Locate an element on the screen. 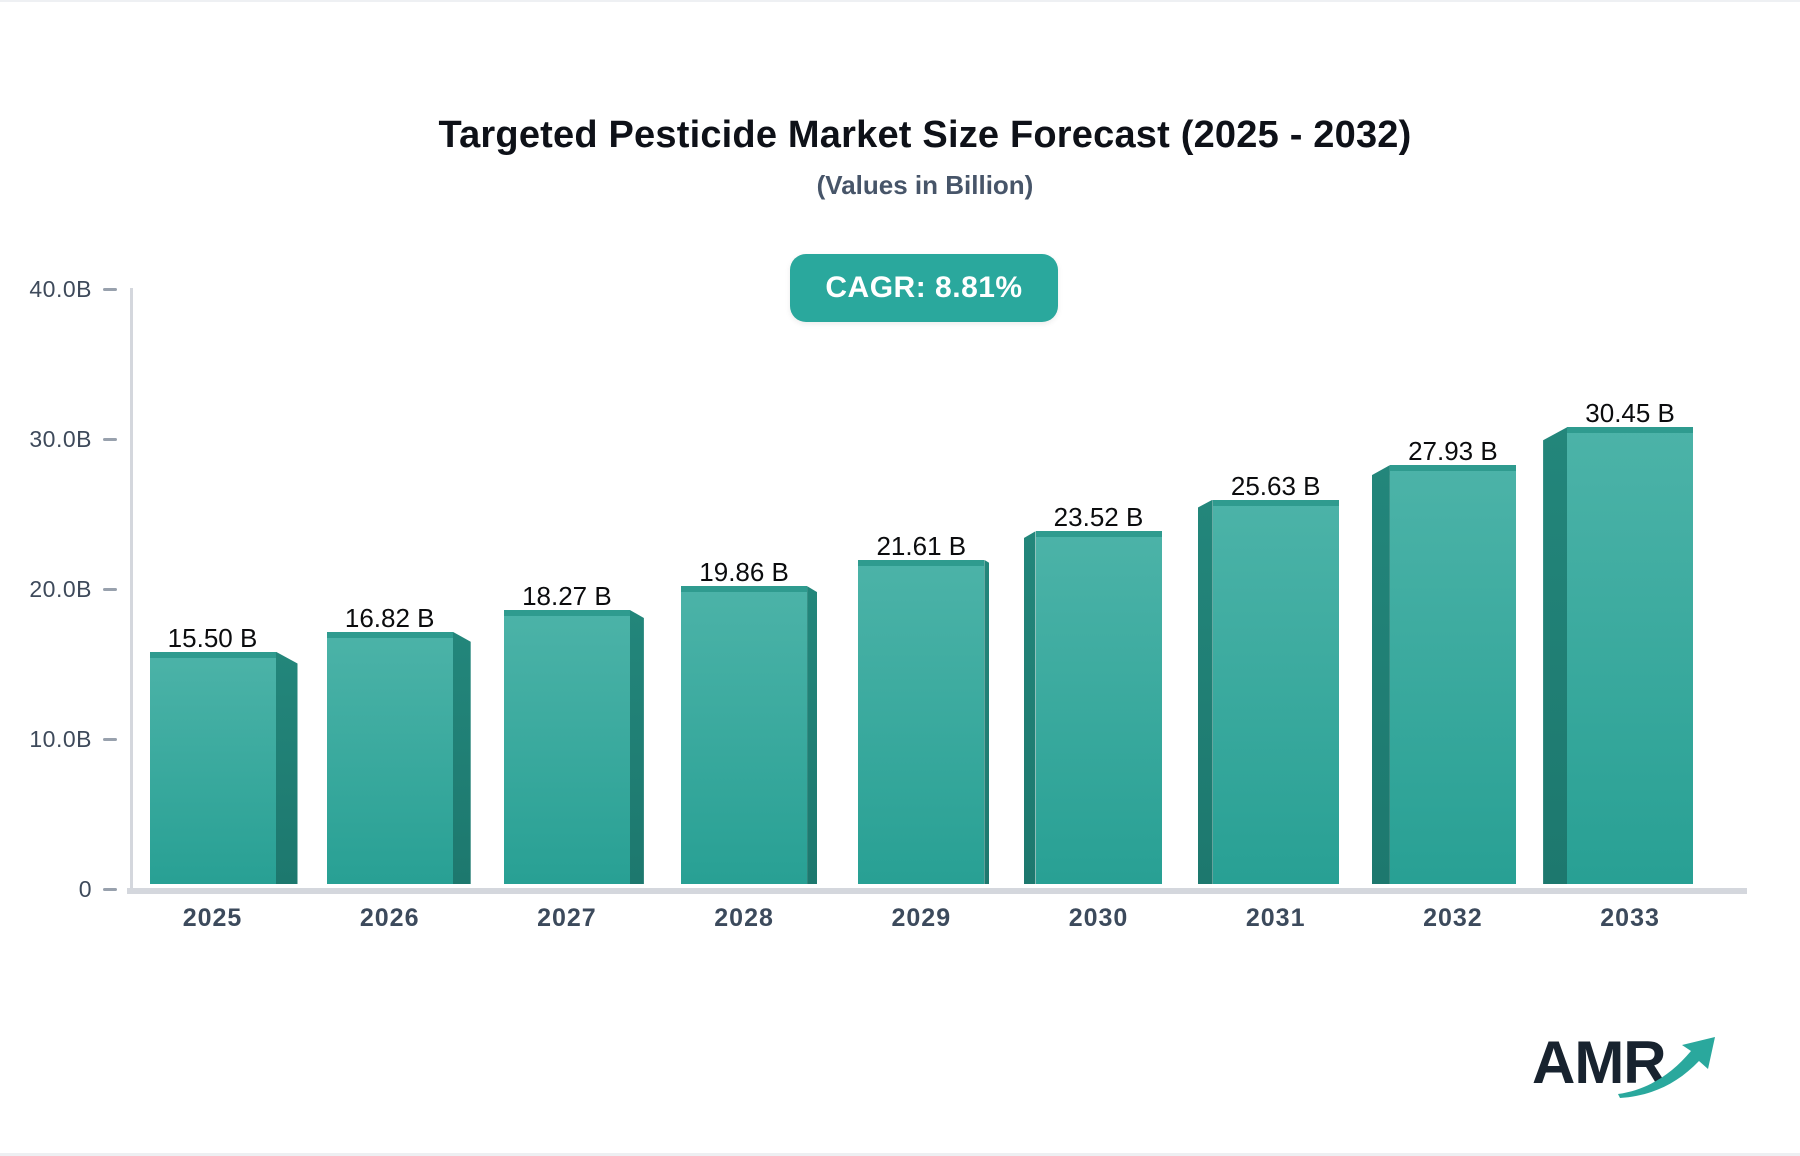 The height and width of the screenshot is (1156, 1800). bar-2032 is located at coordinates (1443, 674).